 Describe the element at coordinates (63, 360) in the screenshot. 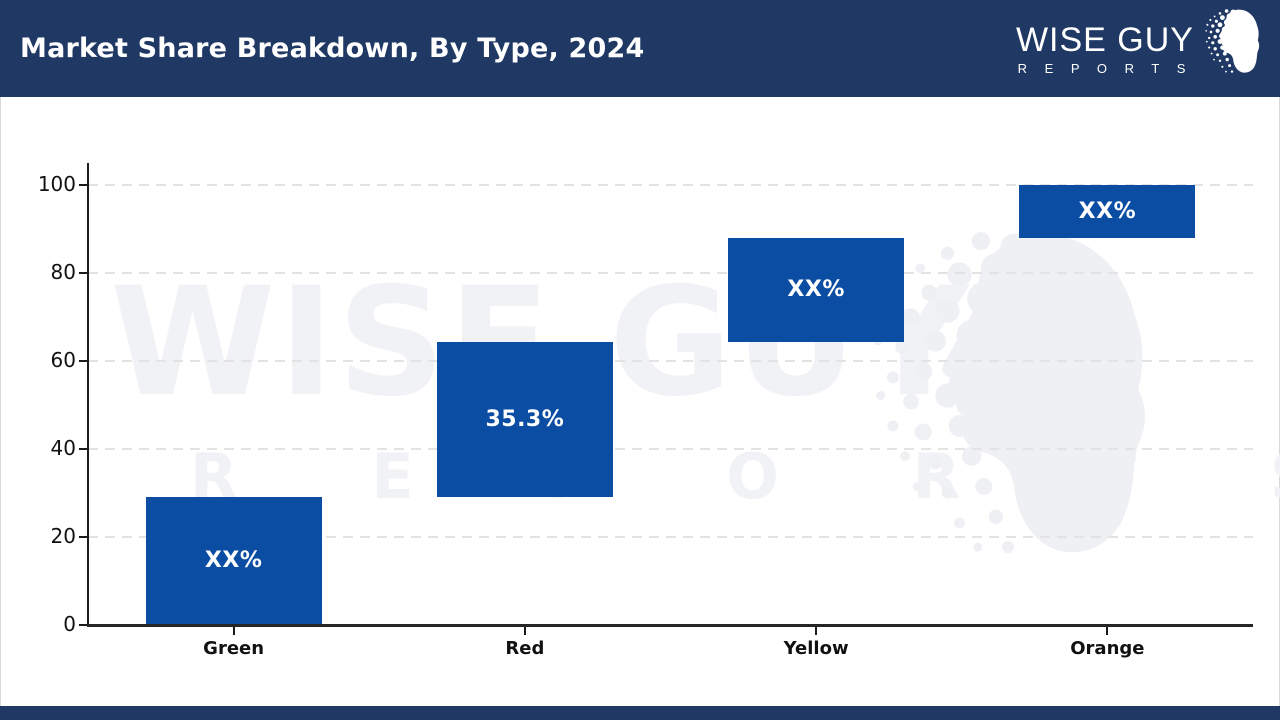

I see `y-tick-label-60: 60` at that location.